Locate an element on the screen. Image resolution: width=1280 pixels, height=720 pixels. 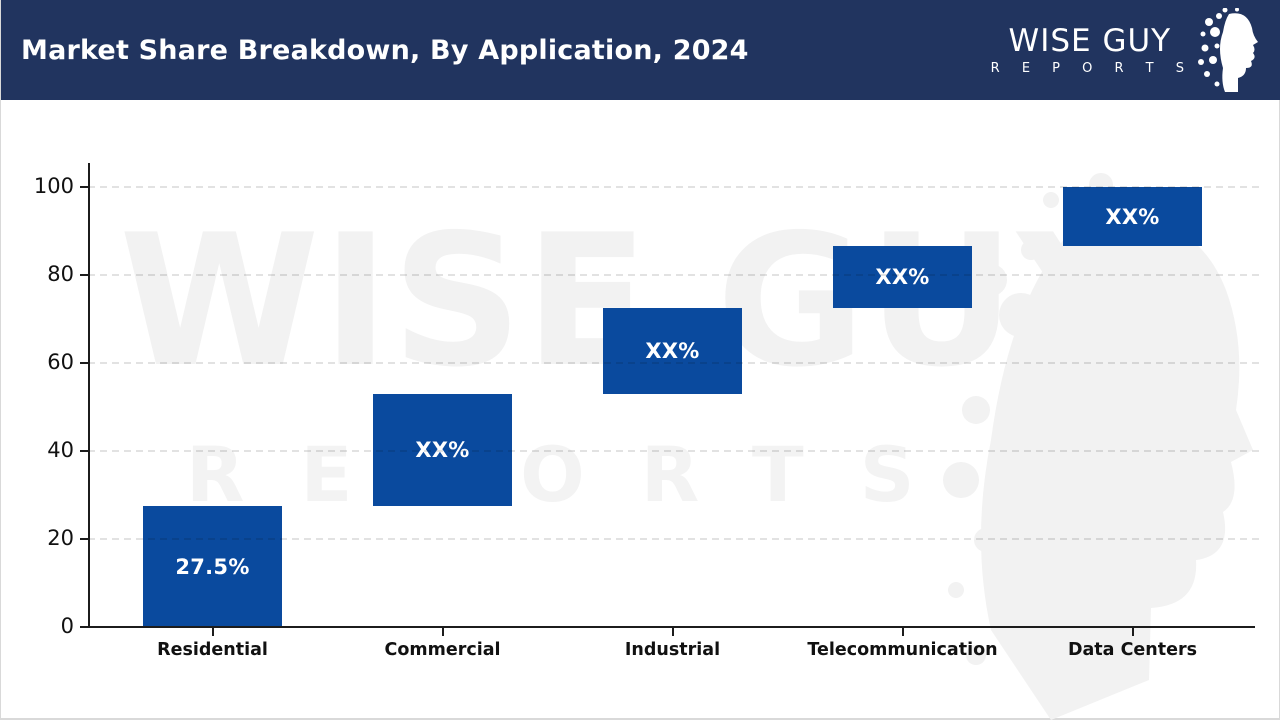
bar-telecommunication: XX% is located at coordinates (902, 277).